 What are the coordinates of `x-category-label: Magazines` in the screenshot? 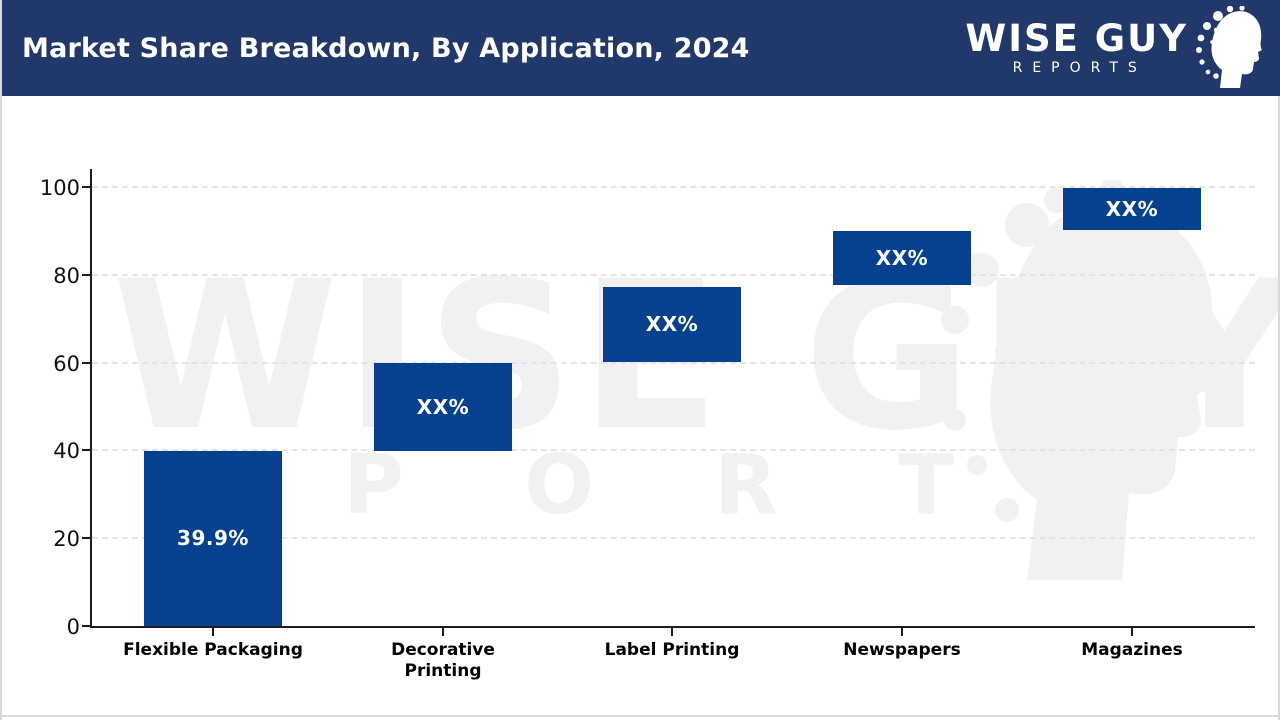 It's located at (1132, 650).